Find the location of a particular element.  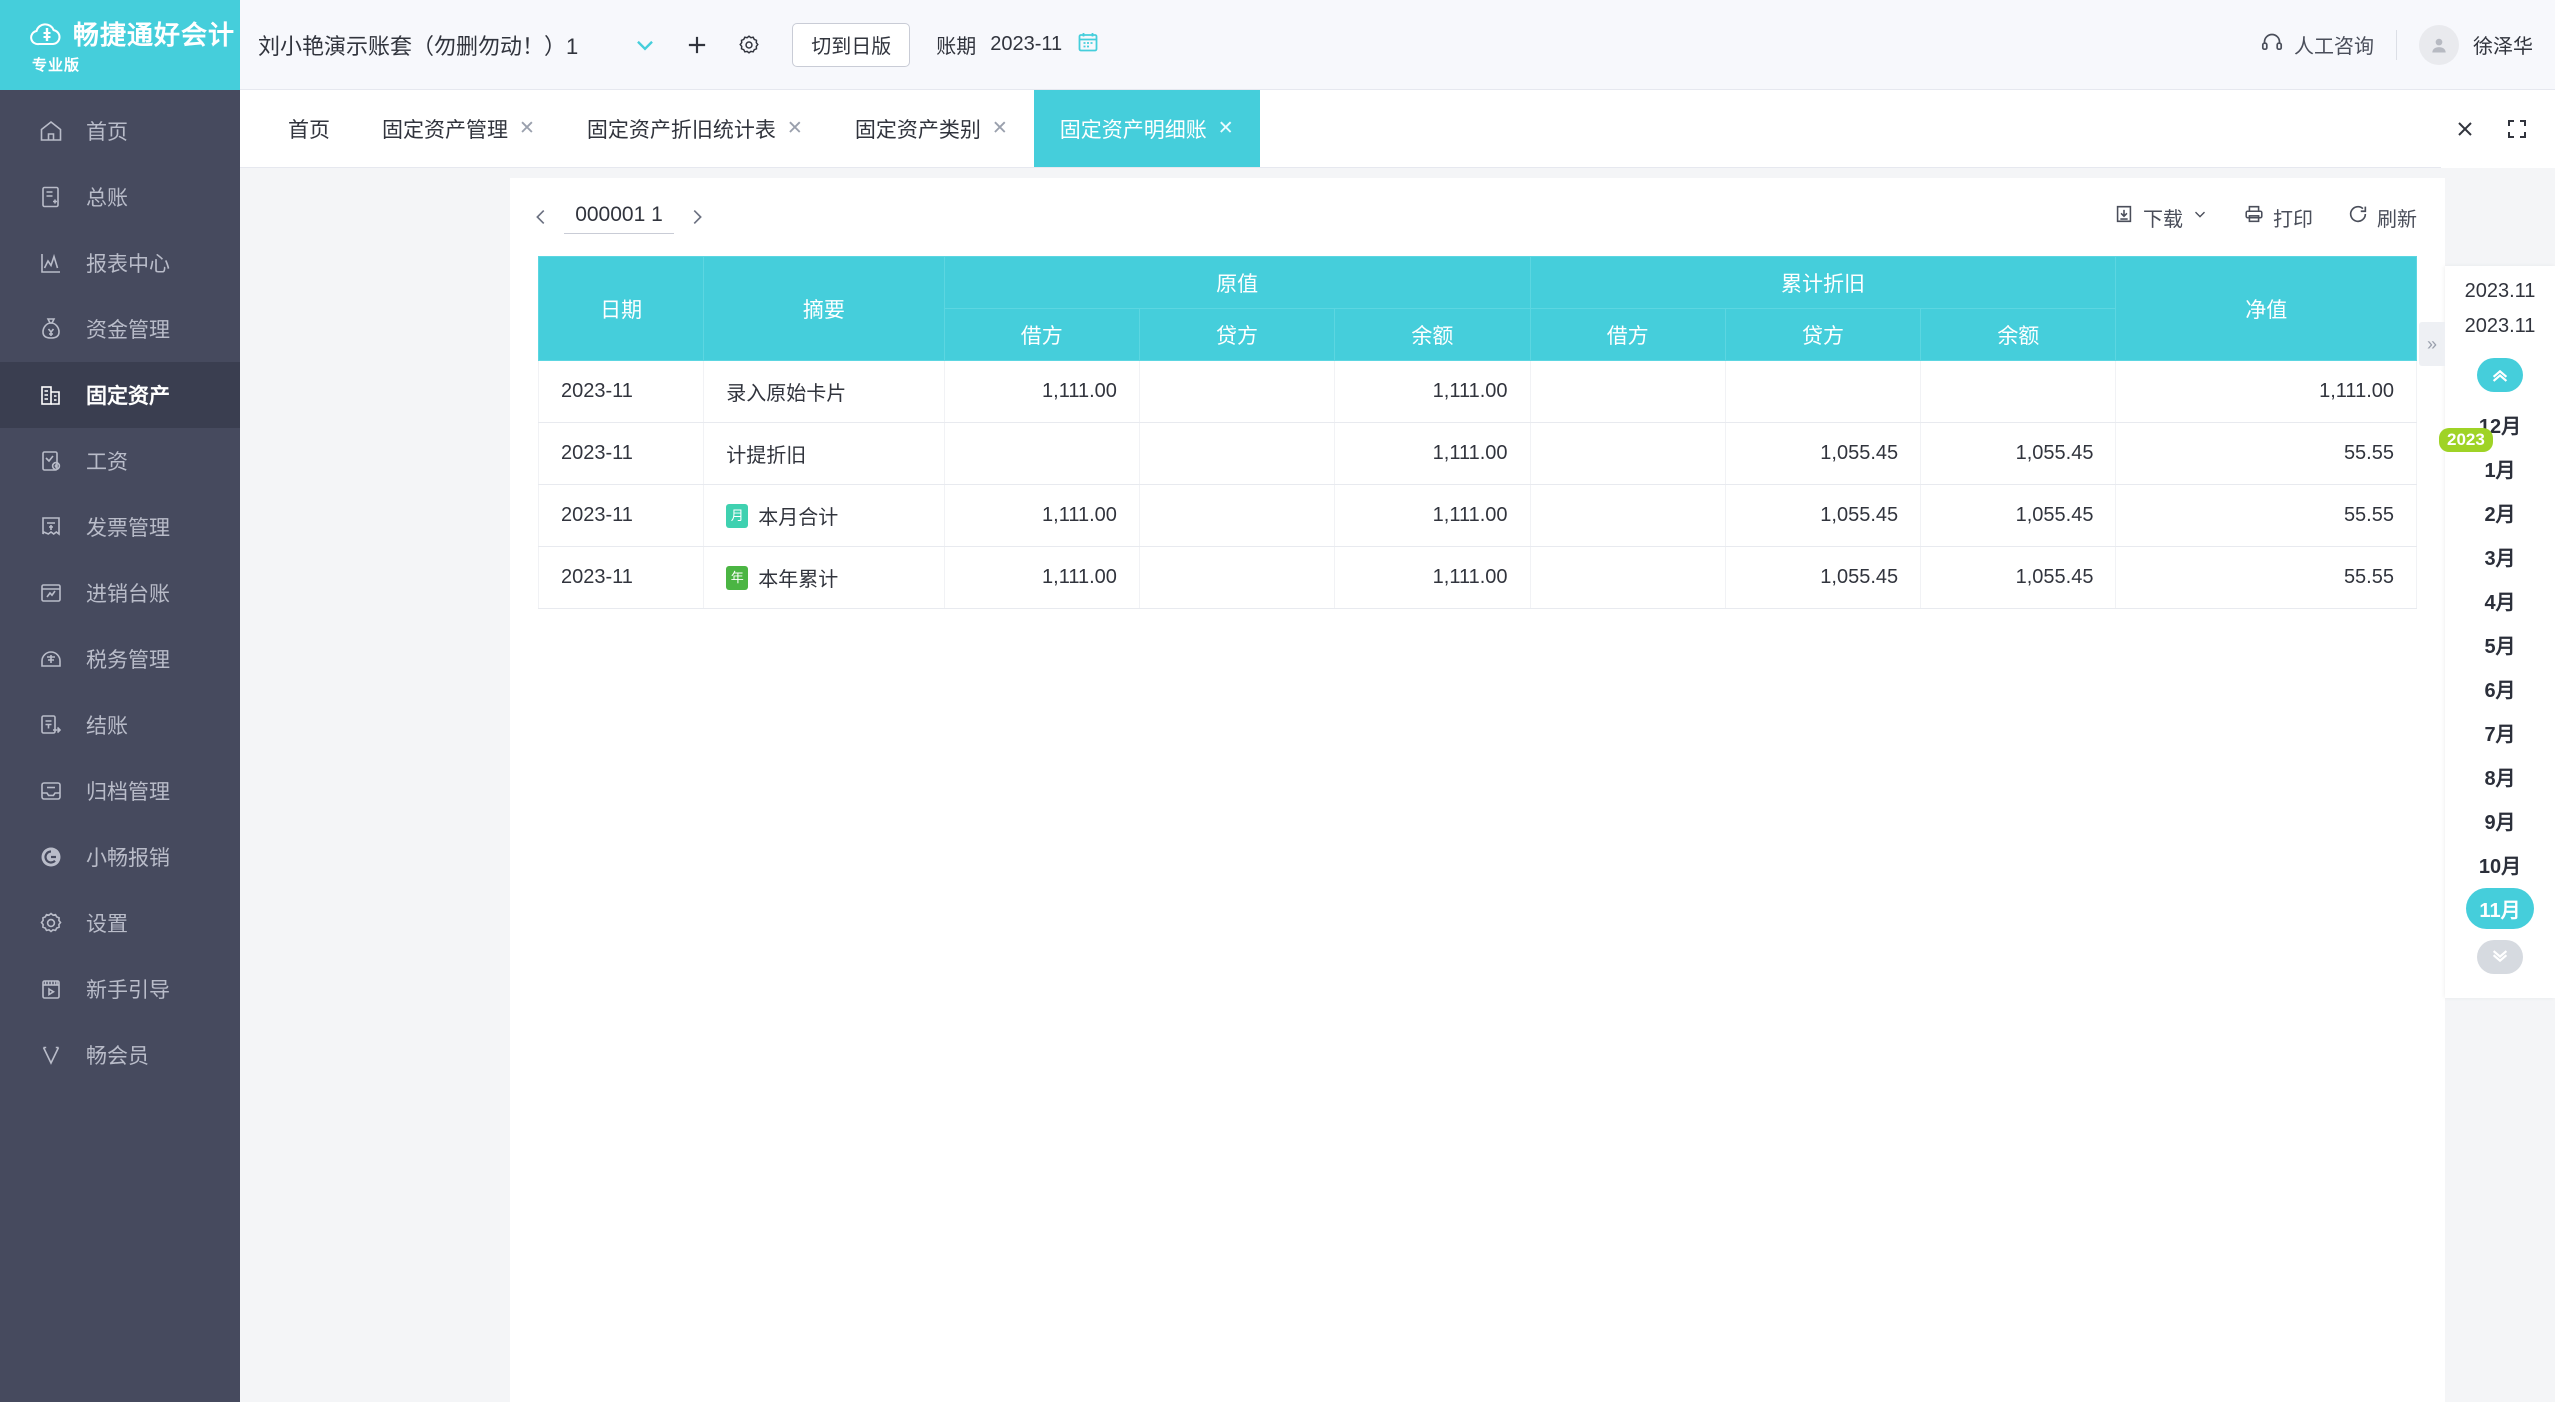

payroll-icon is located at coordinates (51, 461).